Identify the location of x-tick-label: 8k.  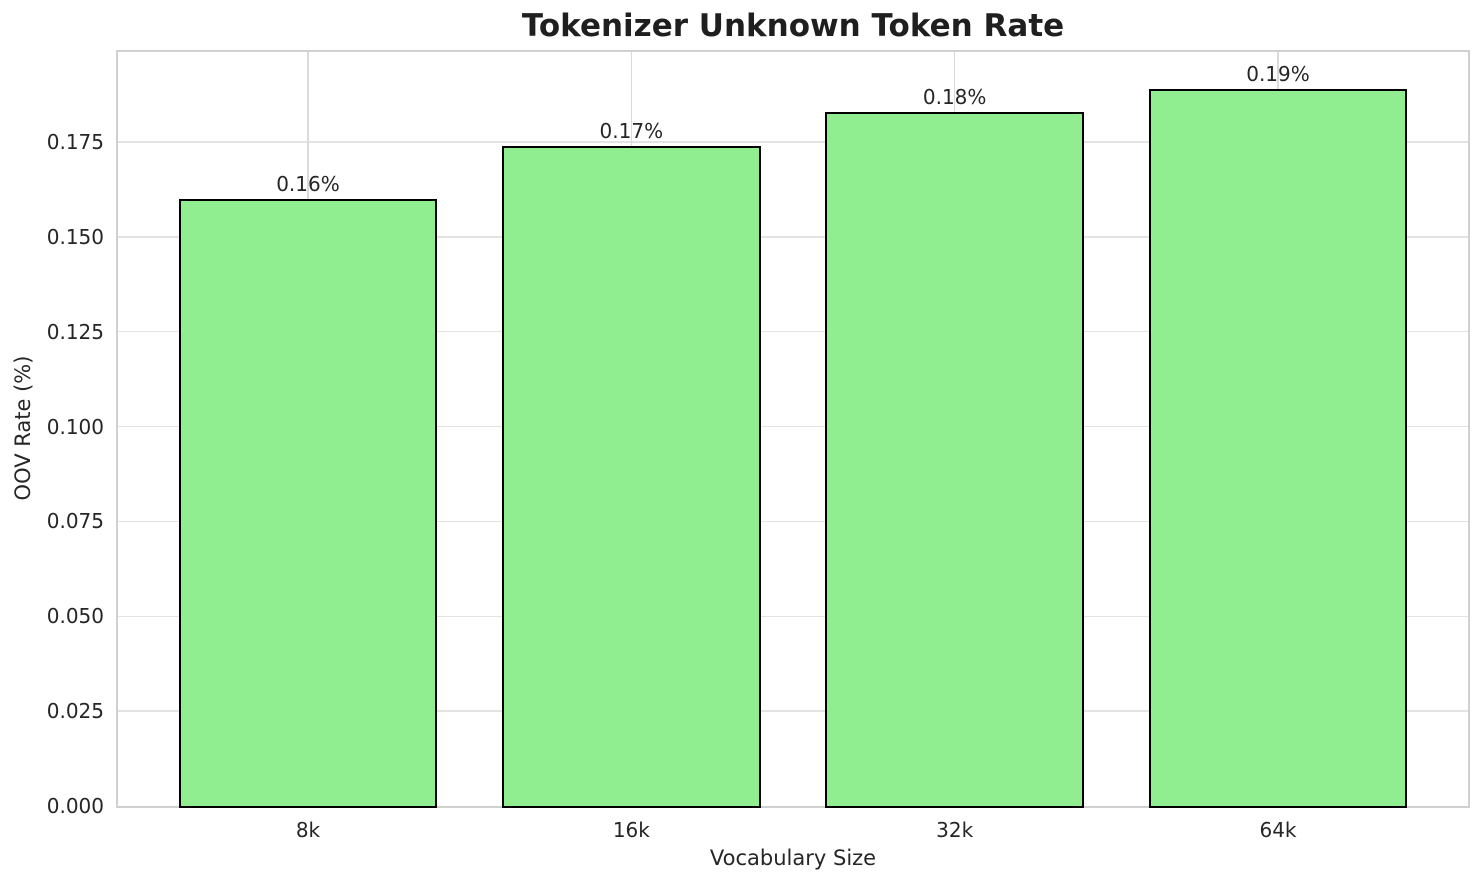
(308, 830).